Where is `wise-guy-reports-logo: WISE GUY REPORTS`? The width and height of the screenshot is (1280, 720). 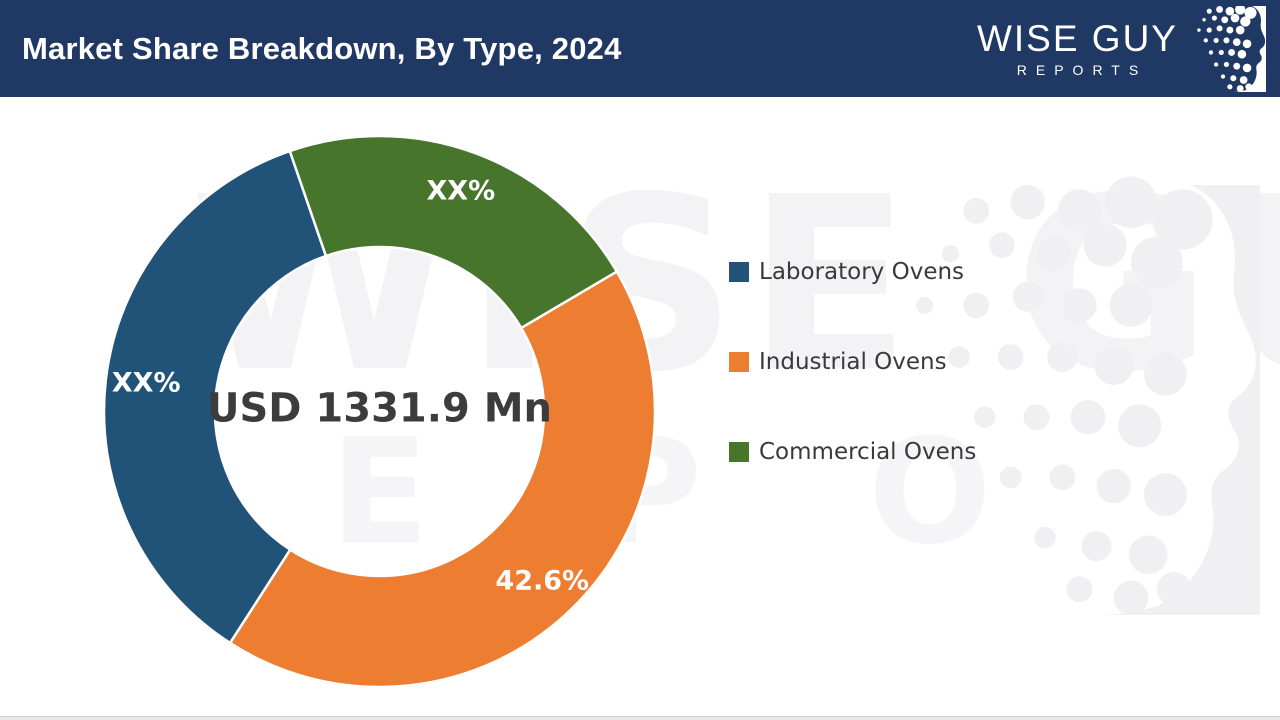
wise-guy-reports-logo: WISE GUY REPORTS is located at coordinates (1121, 48).